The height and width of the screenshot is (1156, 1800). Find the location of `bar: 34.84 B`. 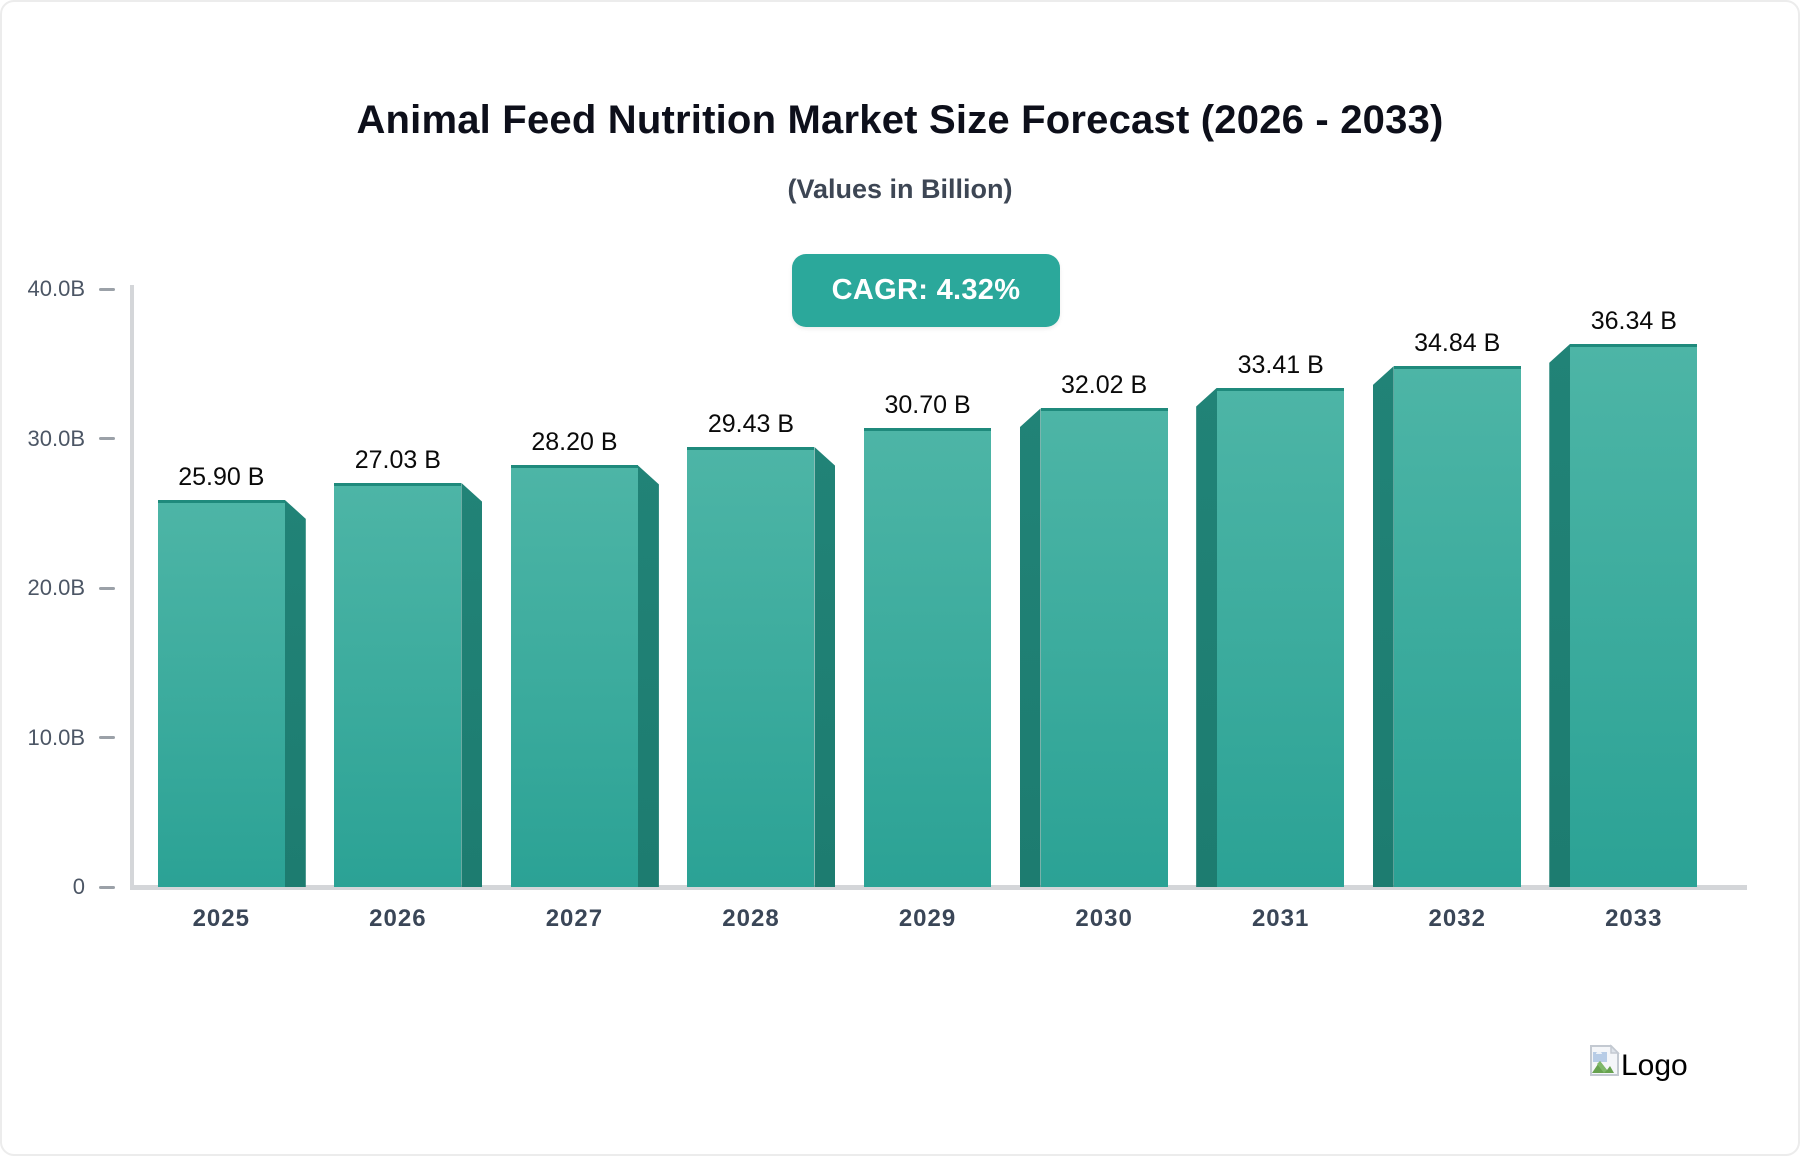

bar: 34.84 B is located at coordinates (1446, 608).